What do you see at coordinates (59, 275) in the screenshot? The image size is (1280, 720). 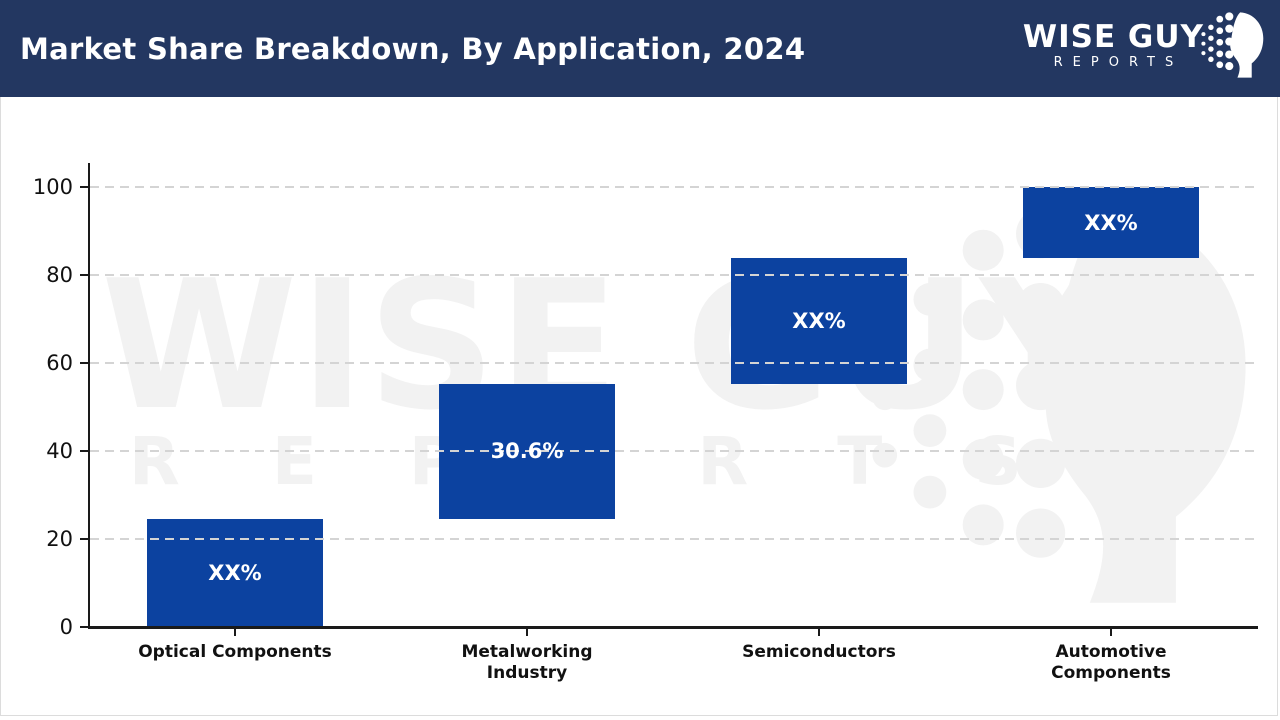 I see `y-tick-label: 80` at bounding box center [59, 275].